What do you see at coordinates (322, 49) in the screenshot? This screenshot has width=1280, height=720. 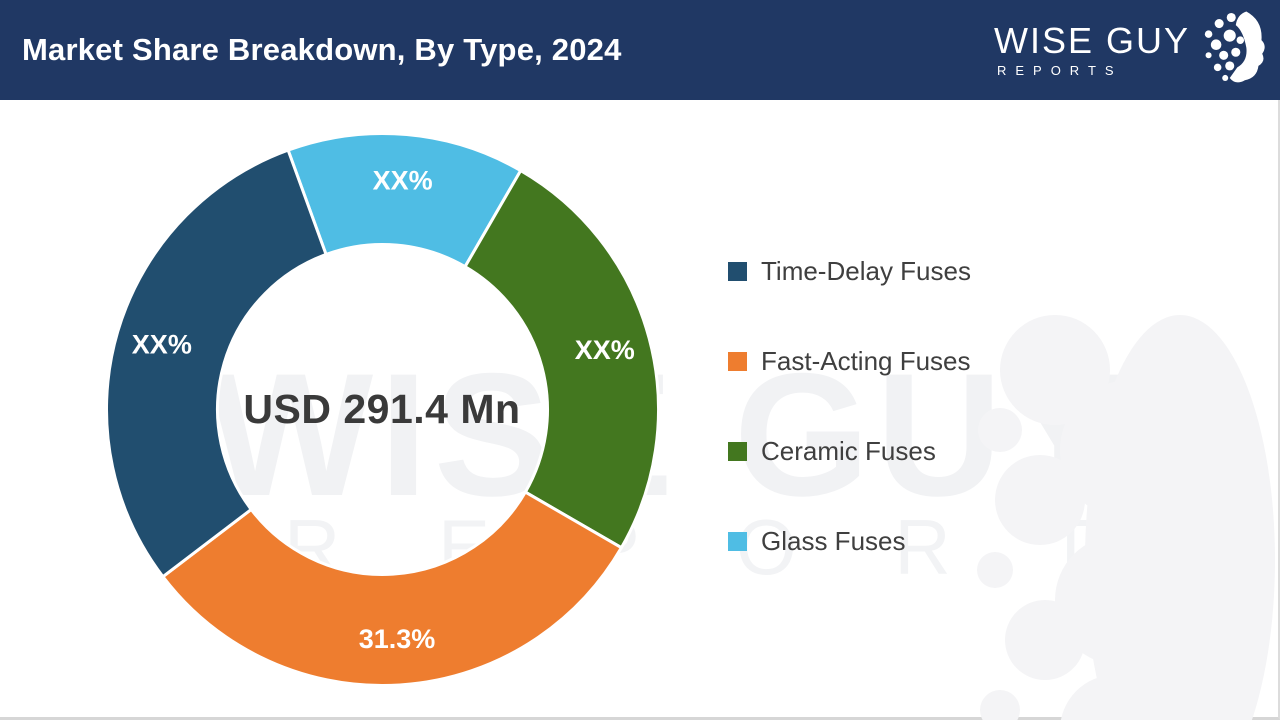 I see `page-title: Market Share Breakdown, By Type, 2024` at bounding box center [322, 49].